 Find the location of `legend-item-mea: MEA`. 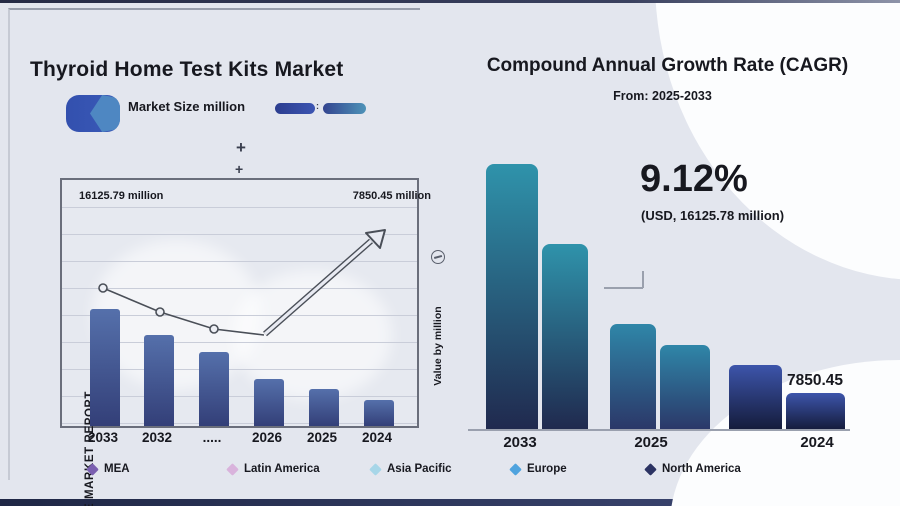

legend-item-mea: MEA is located at coordinates (108, 469).